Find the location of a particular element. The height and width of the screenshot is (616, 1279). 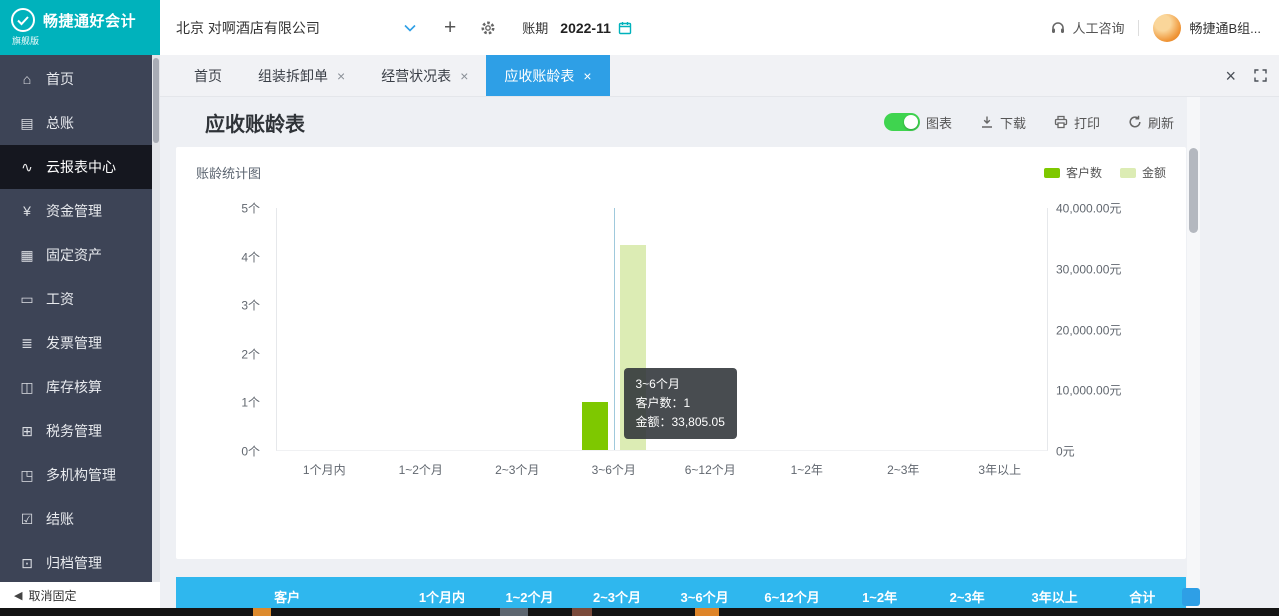

legend-swatch is located at coordinates (1127, 172).